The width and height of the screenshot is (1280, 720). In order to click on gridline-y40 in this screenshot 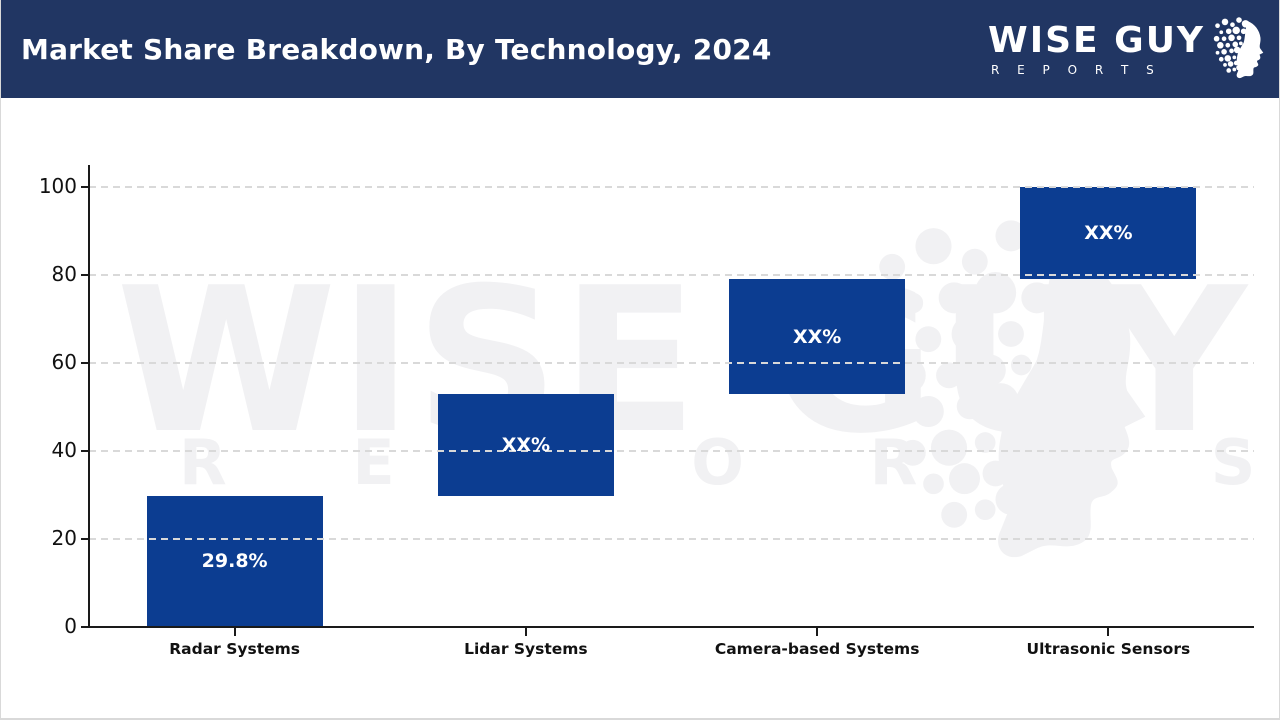, I will do `click(671, 451)`.